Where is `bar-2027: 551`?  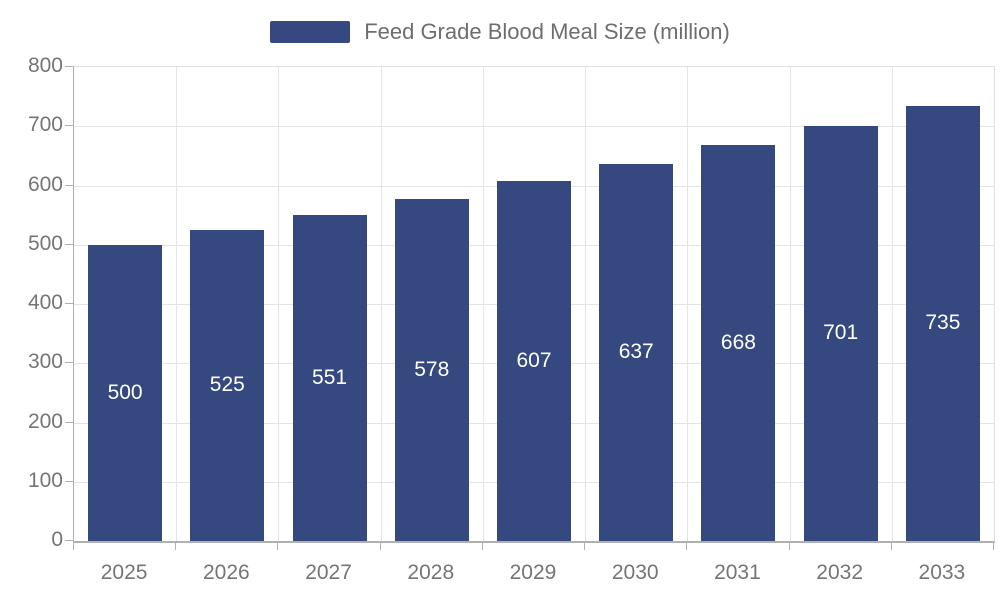
bar-2027: 551 is located at coordinates (329, 377).